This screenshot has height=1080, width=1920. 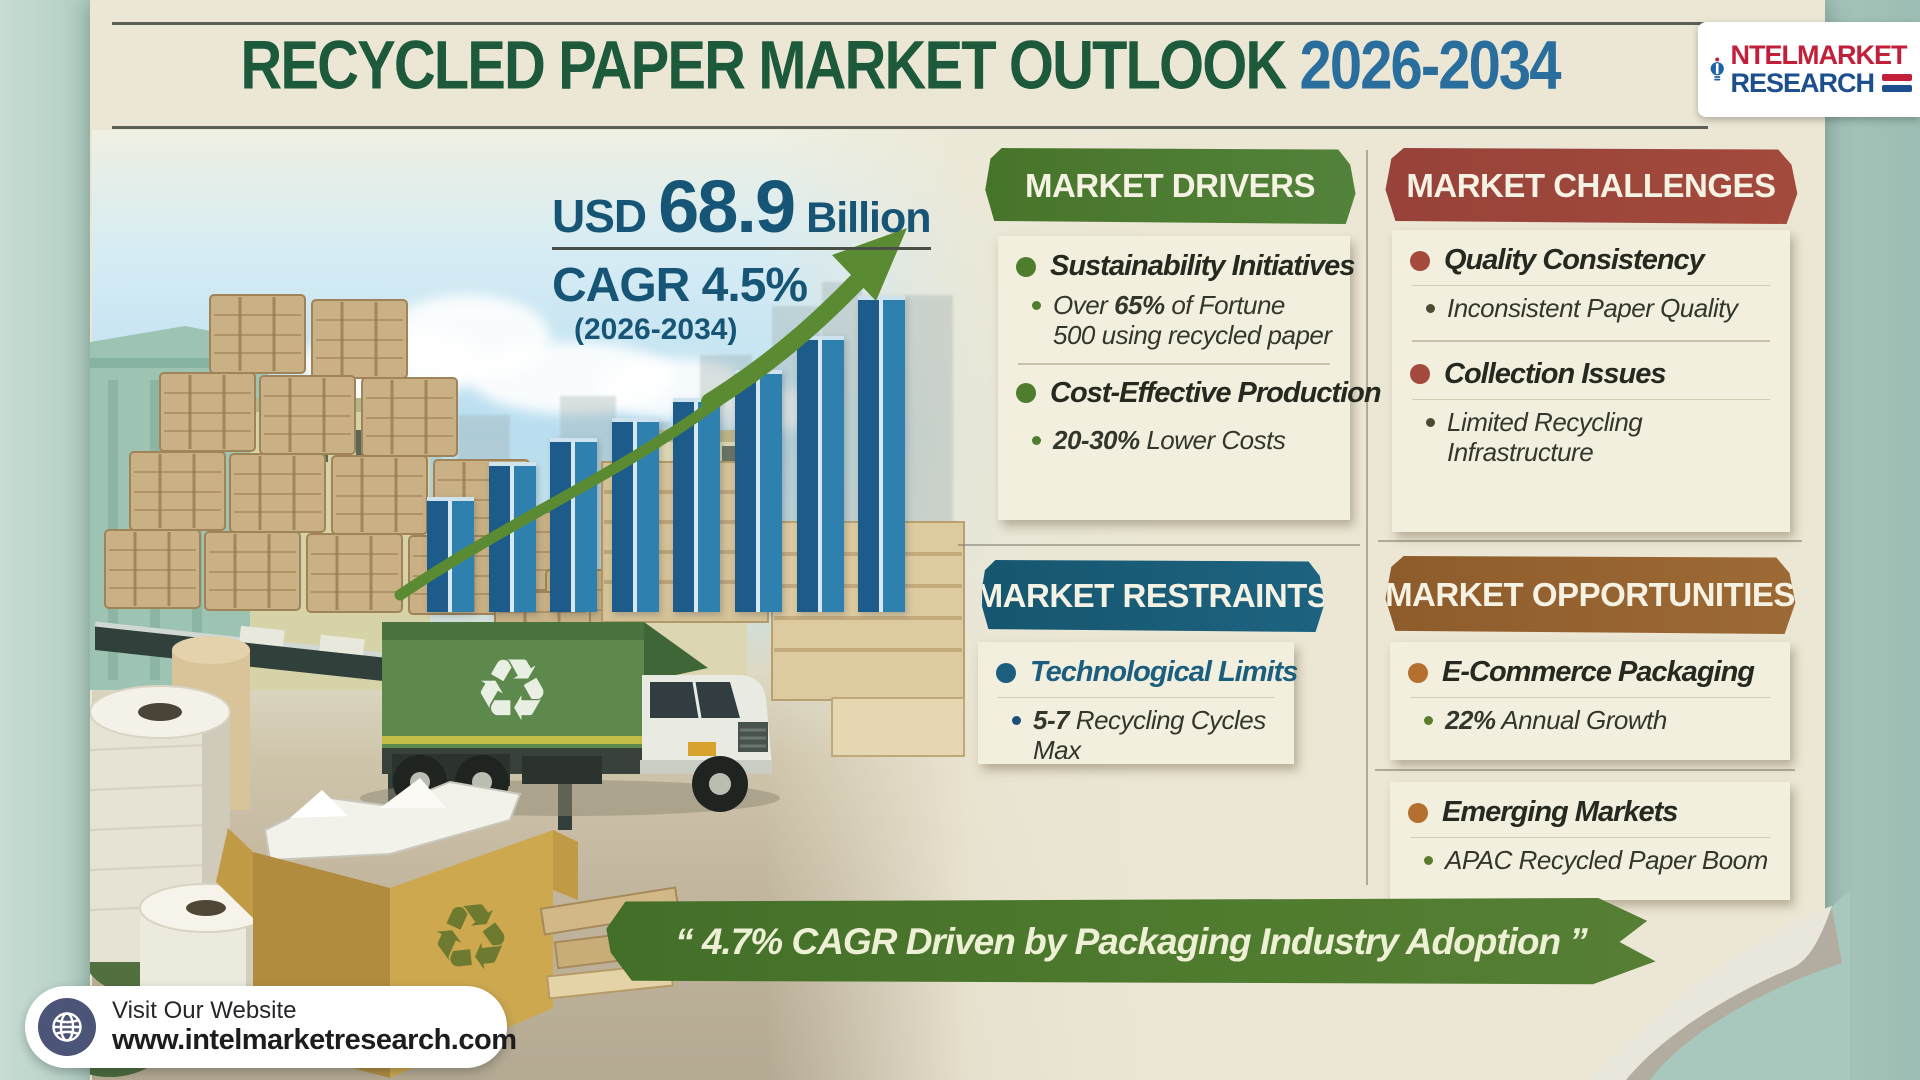 What do you see at coordinates (212, 818) in the screenshot?
I see `paper-rolls` at bounding box center [212, 818].